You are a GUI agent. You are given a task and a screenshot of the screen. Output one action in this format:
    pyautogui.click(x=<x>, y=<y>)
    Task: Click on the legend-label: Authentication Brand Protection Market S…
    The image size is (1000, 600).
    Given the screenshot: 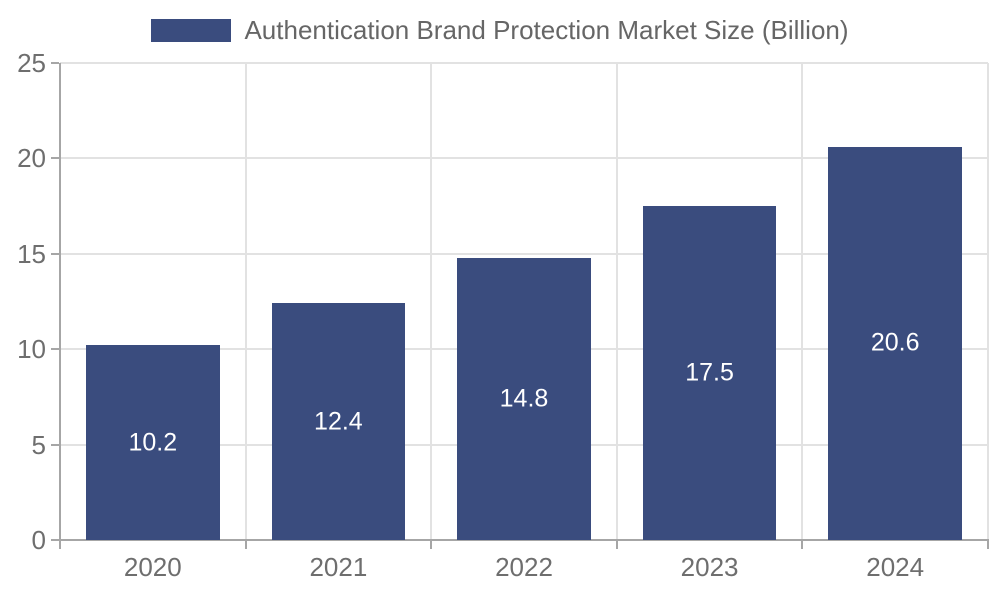 What is the action you would take?
    pyautogui.click(x=546, y=29)
    